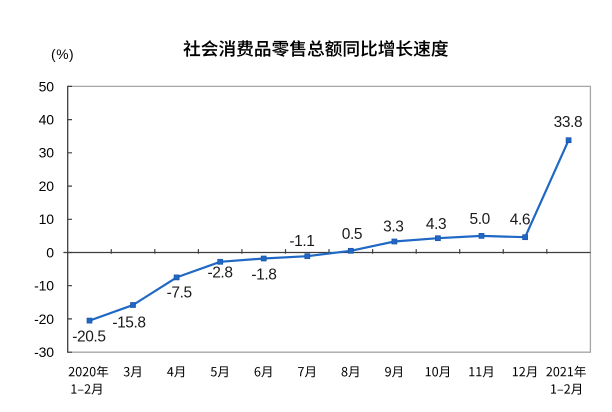 The height and width of the screenshot is (412, 612). I want to click on svg-text: 3.3, so click(393, 227).